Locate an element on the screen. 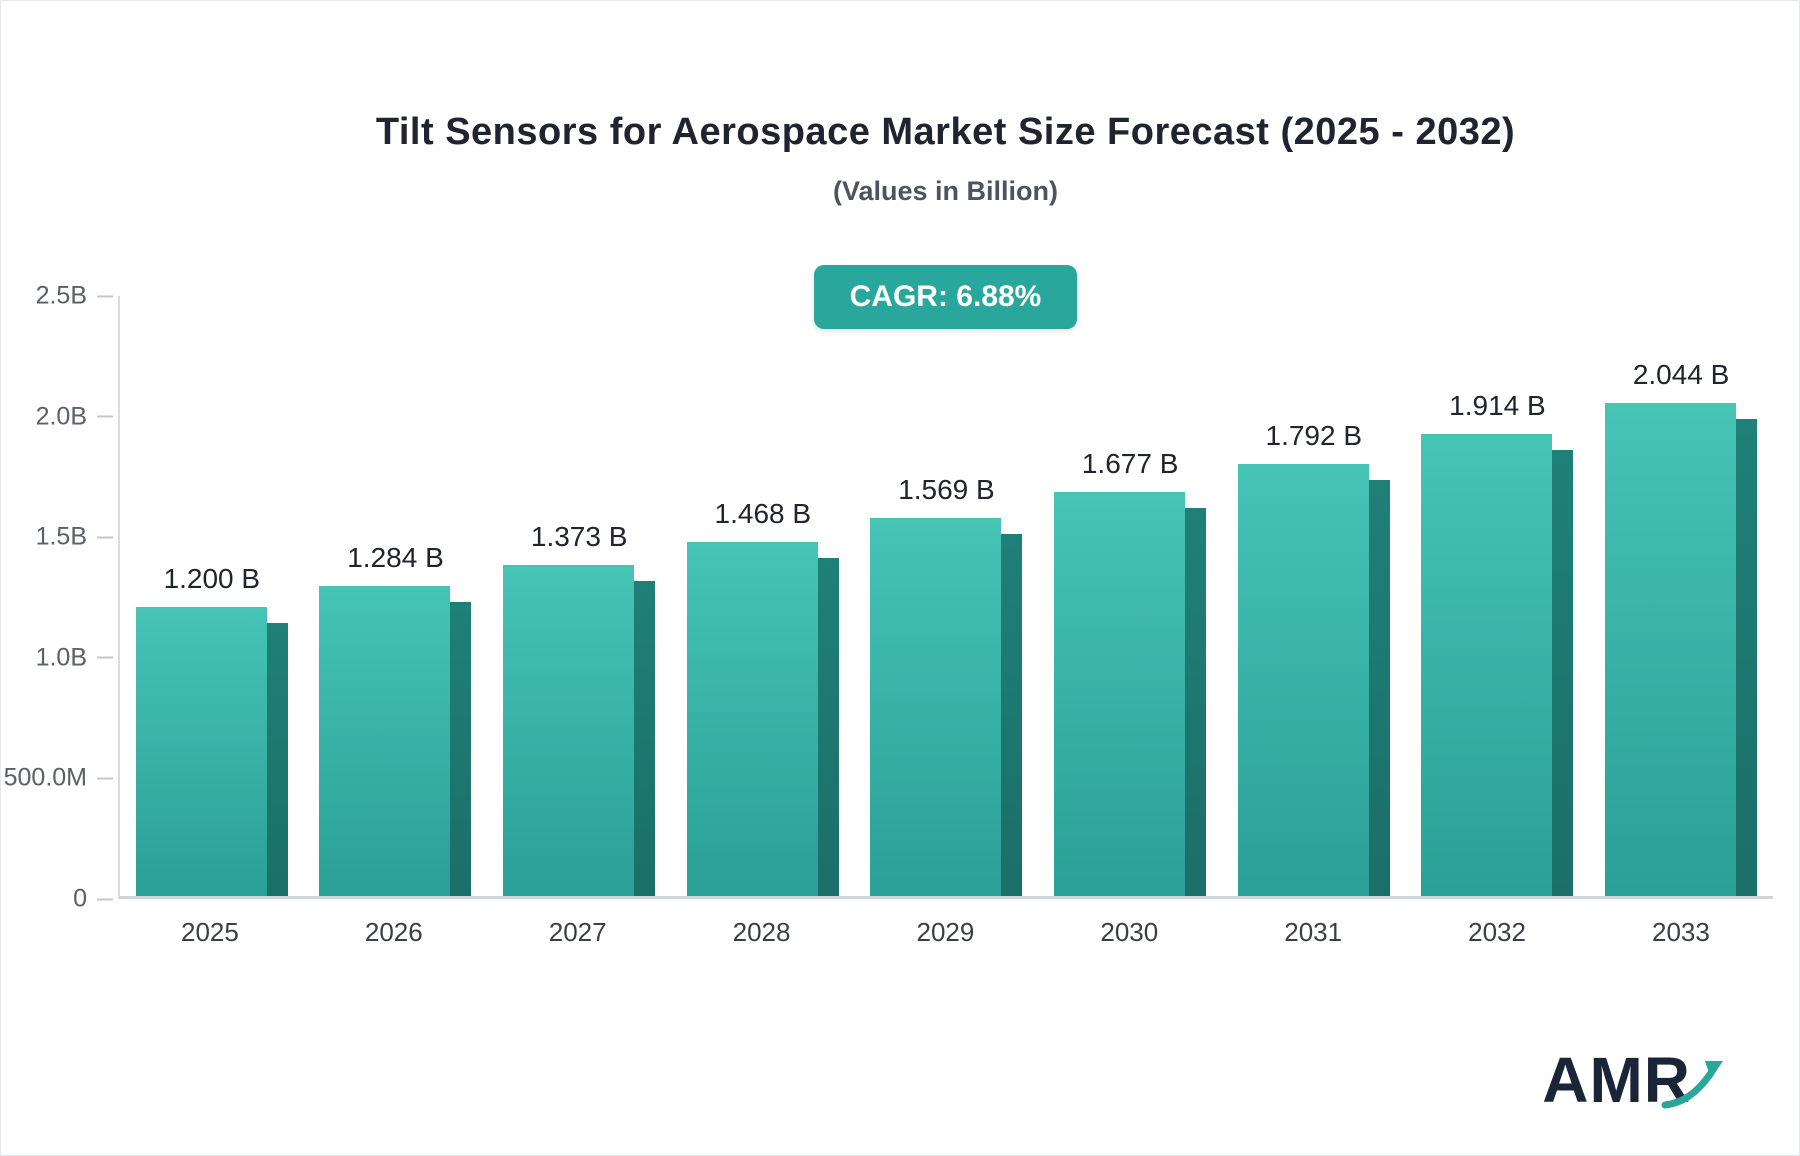 Image resolution: width=1800 pixels, height=1156 pixels. y-axis-label: 500.0M is located at coordinates (45, 777).